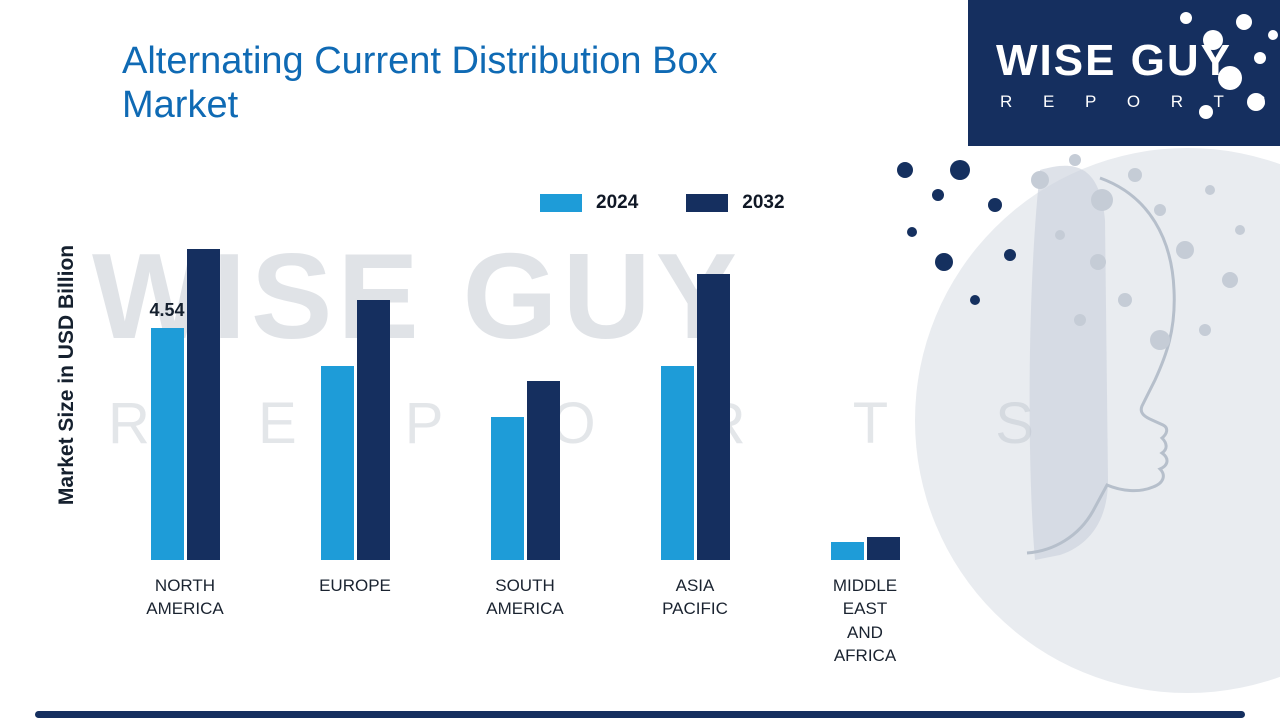 The height and width of the screenshot is (720, 1280). Describe the element at coordinates (507, 488) in the screenshot. I see `bar-2024-south-america` at that location.